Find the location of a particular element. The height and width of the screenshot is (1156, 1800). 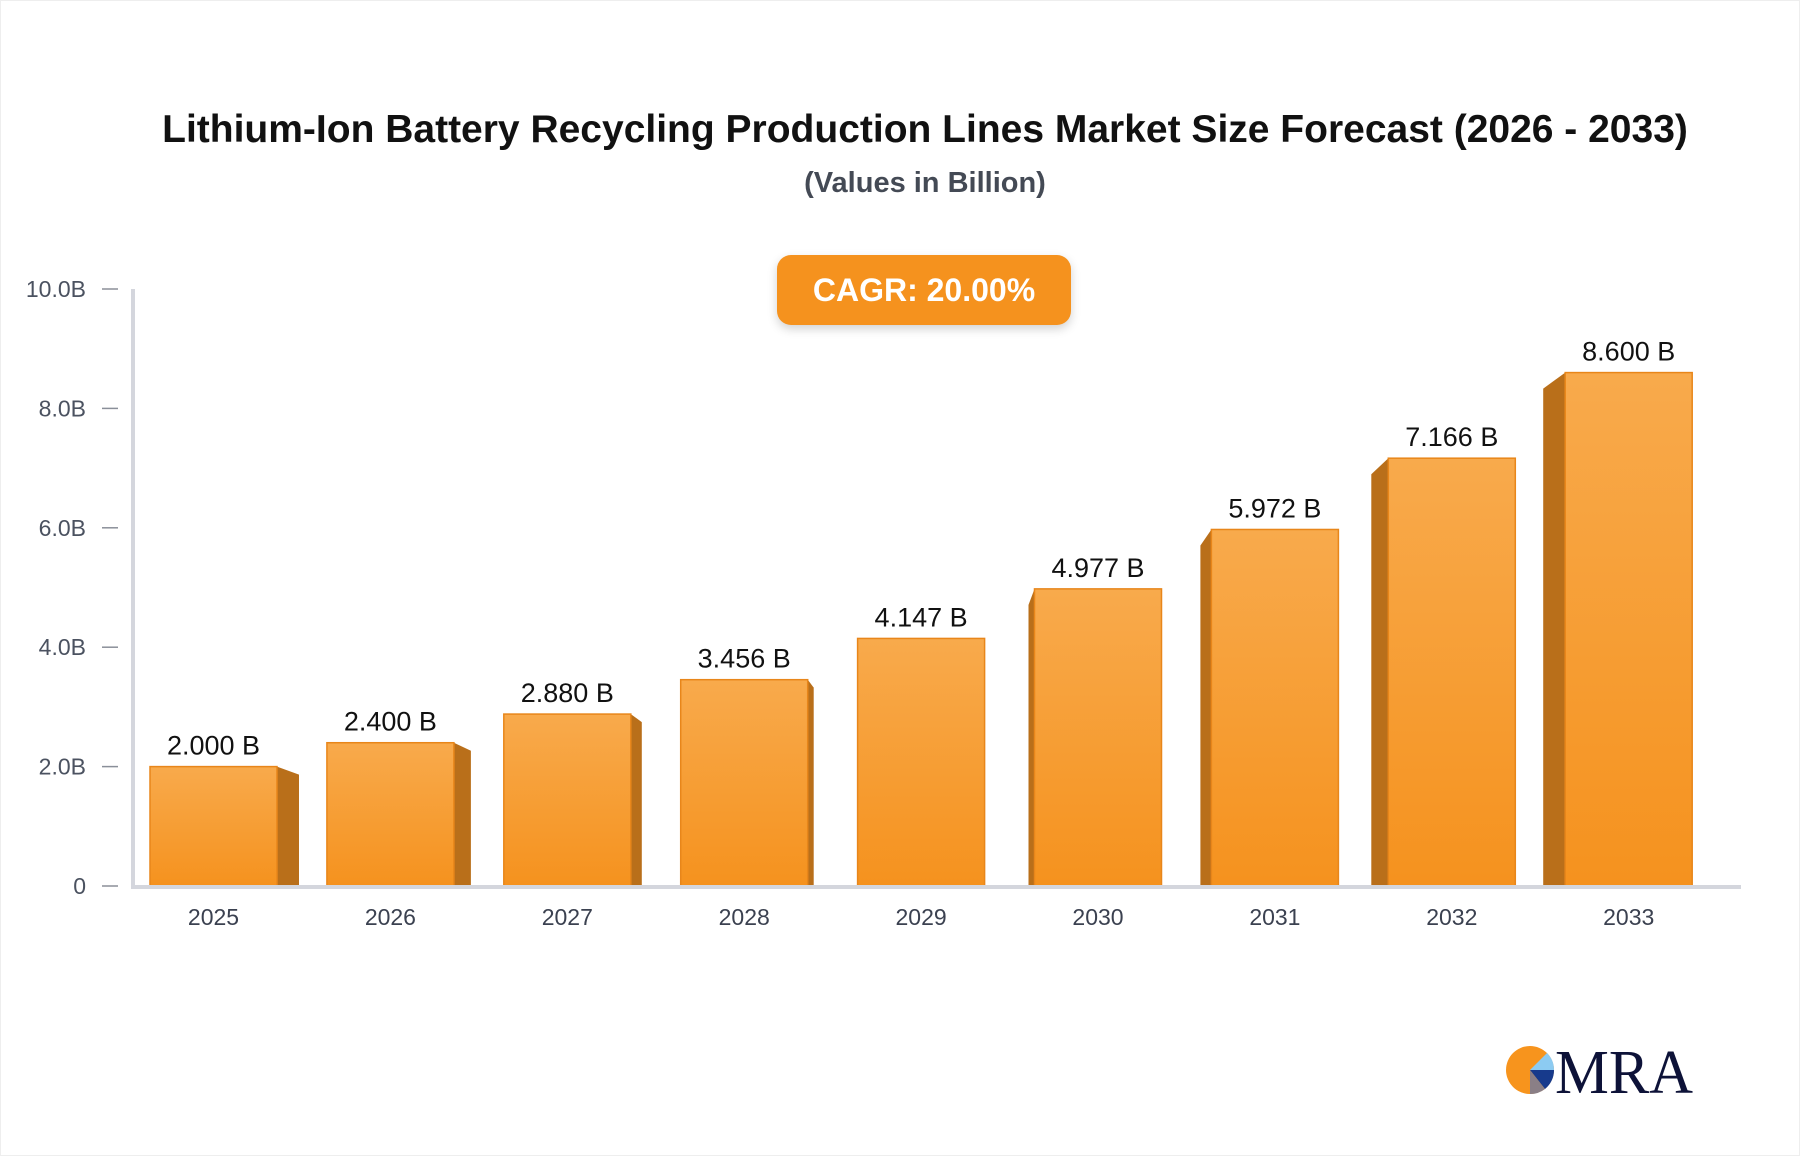

x-tick-label: 2028 is located at coordinates (744, 917).